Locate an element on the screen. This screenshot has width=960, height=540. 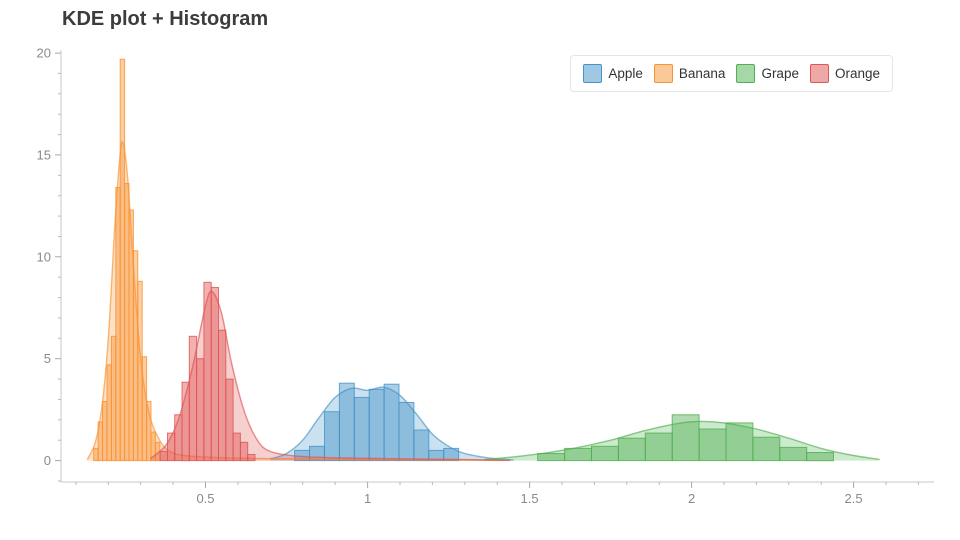
y-tick-label: 5 is located at coordinates (47, 358).